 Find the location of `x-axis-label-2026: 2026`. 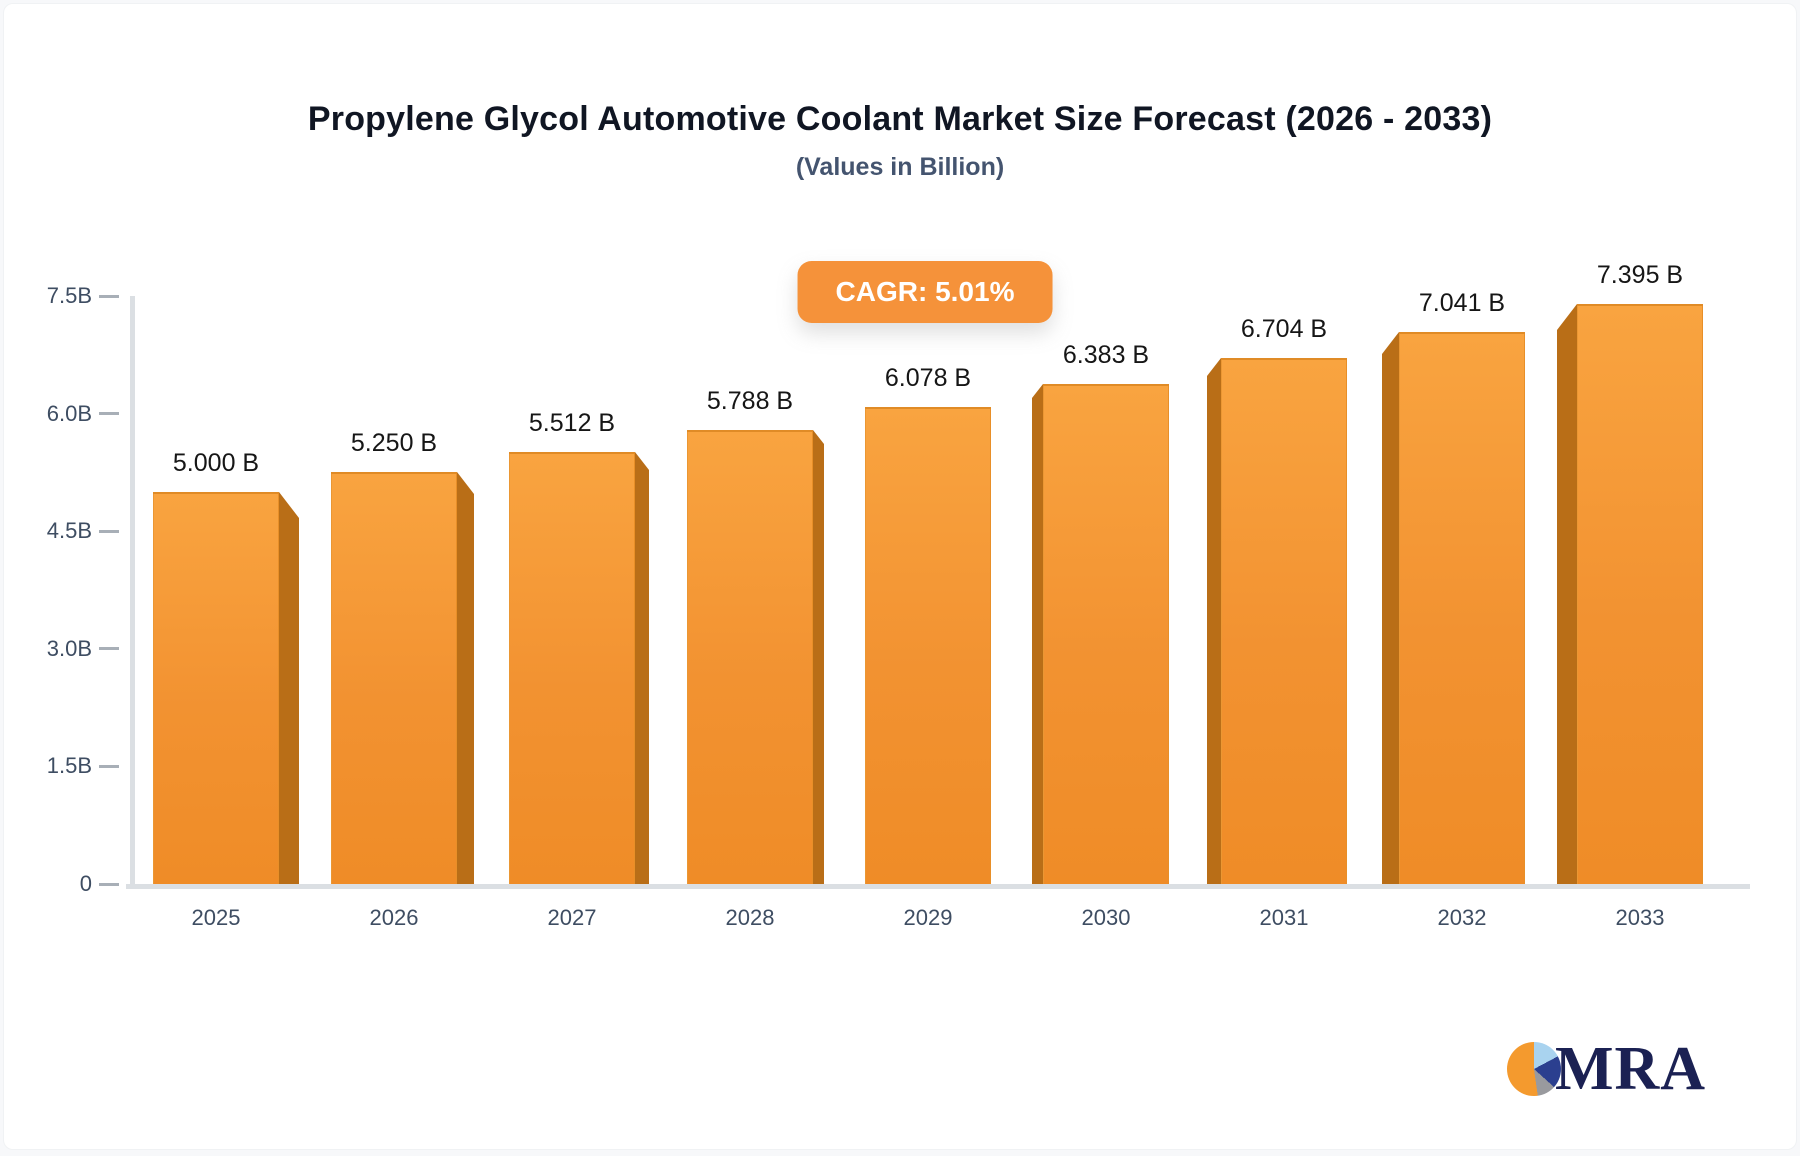

x-axis-label-2026: 2026 is located at coordinates (394, 917).